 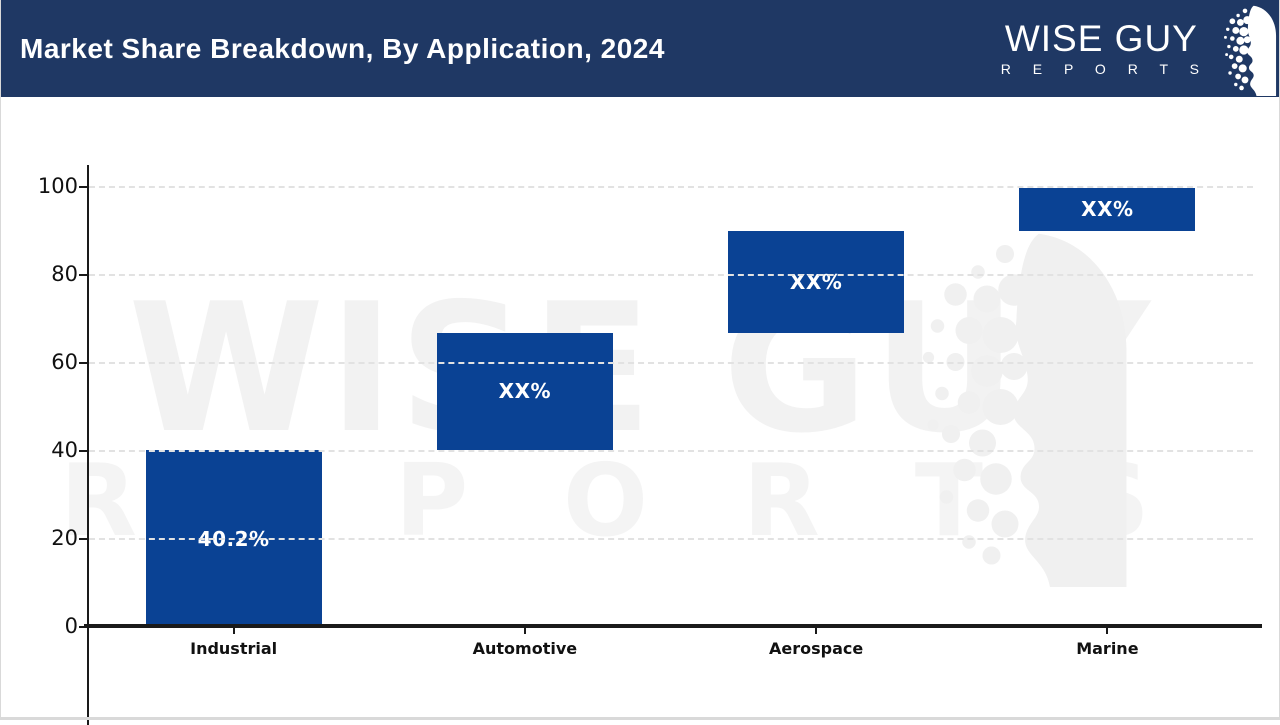 I want to click on y-tick-label-40: 40, so click(x=64, y=450).